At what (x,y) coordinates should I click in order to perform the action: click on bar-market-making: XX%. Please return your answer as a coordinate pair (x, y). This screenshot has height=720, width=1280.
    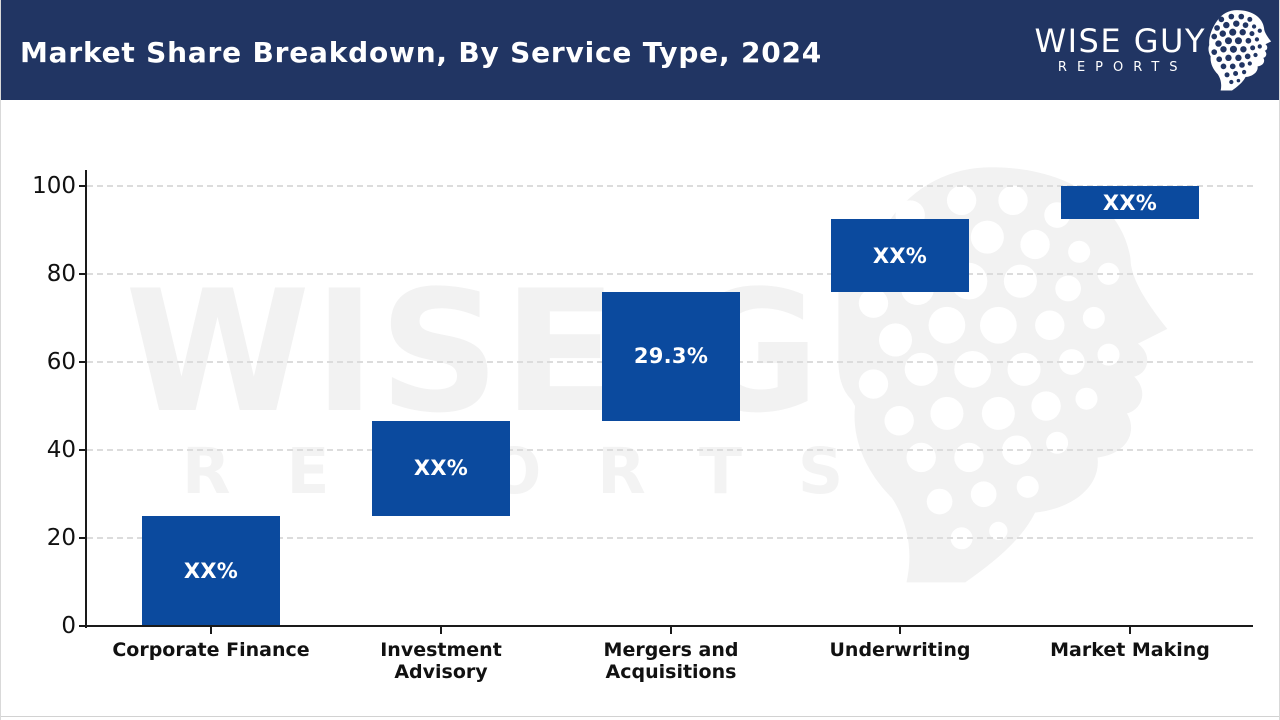
    Looking at the image, I should click on (1130, 202).